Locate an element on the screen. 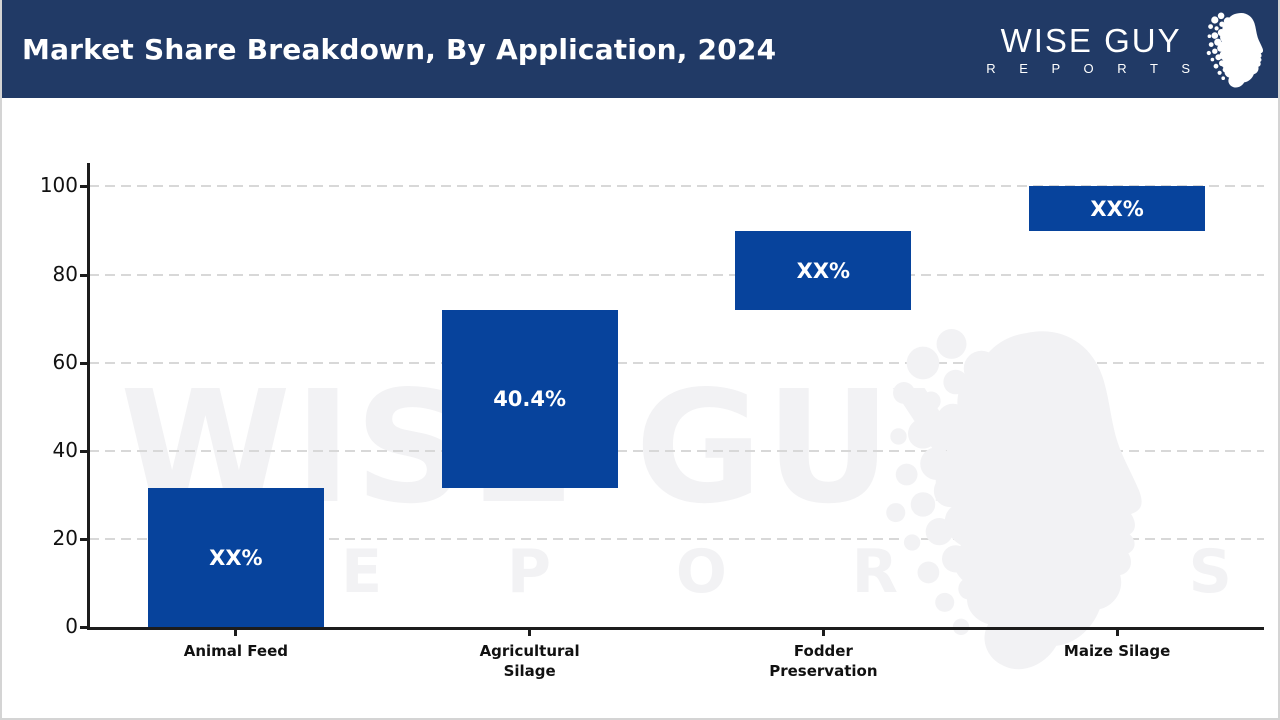 Image resolution: width=1280 pixels, height=720 pixels. x-category-label: Maize Silage is located at coordinates (1117, 651).